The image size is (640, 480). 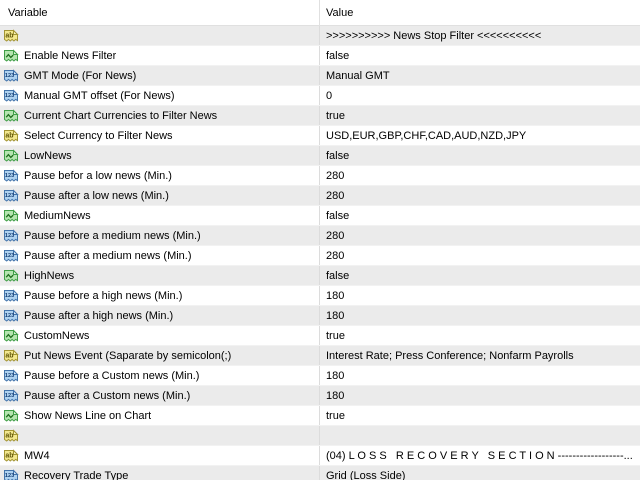 I want to click on param-variable-cell: Recovery Trade Type, so click(x=160, y=473).